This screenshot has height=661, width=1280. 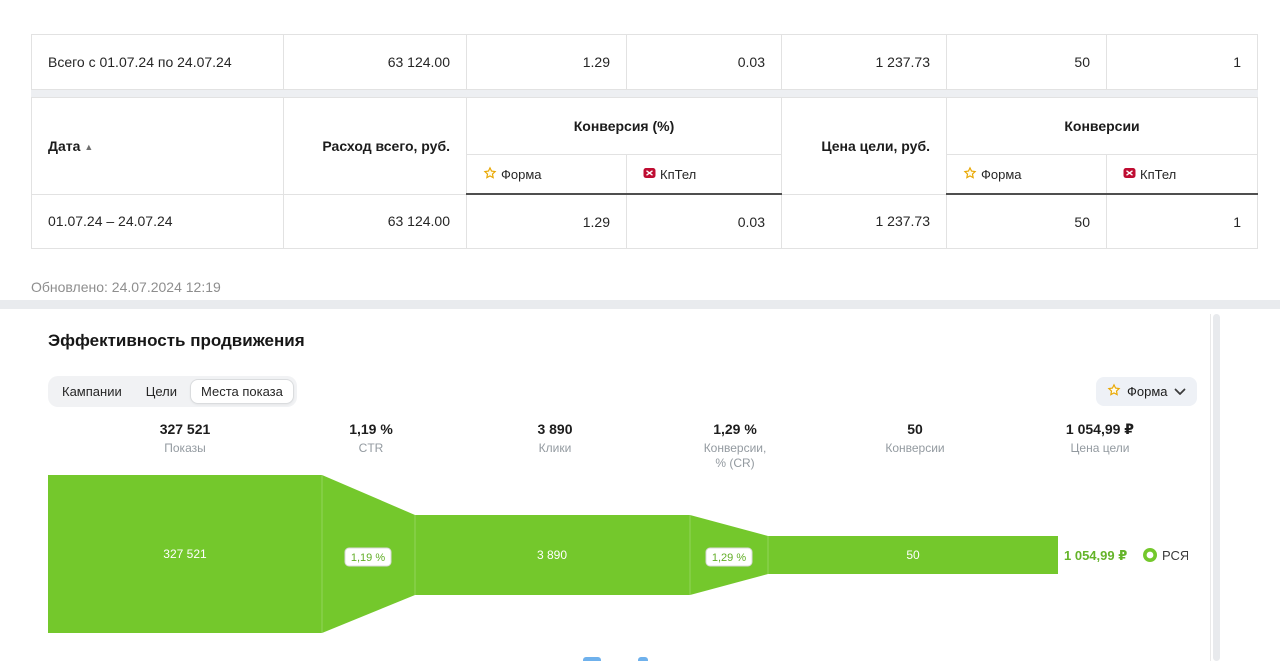 I want to click on subcolumn-conversion-kptel: КпТел, so click(x=704, y=174).